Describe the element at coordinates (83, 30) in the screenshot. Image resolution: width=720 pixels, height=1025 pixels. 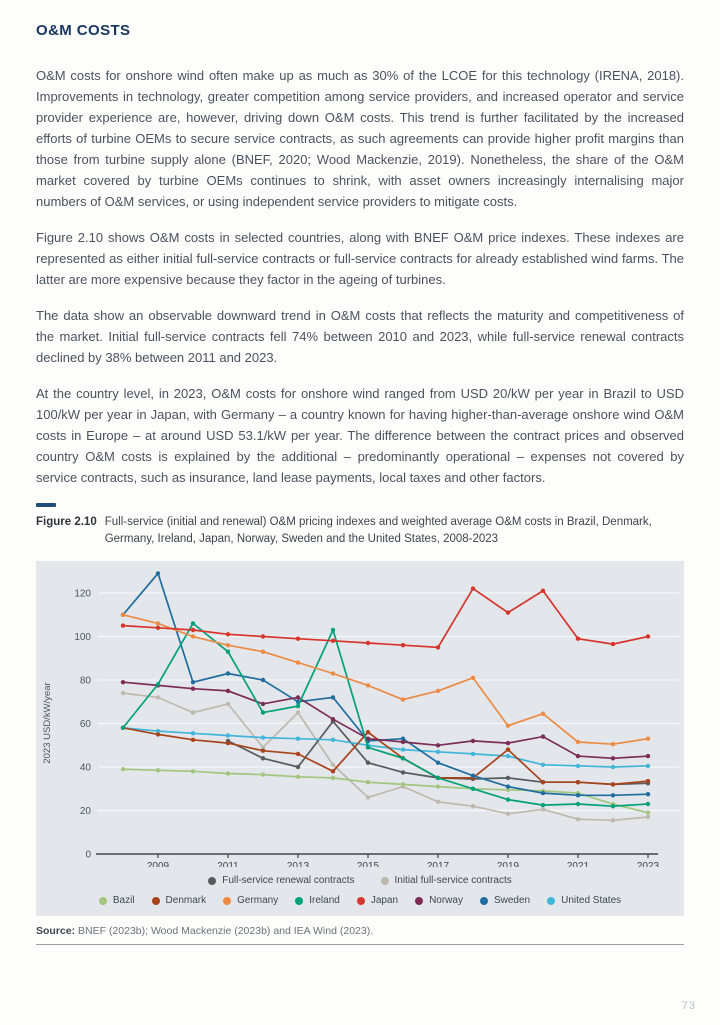
I see `page-title: O&M COSTS` at that location.